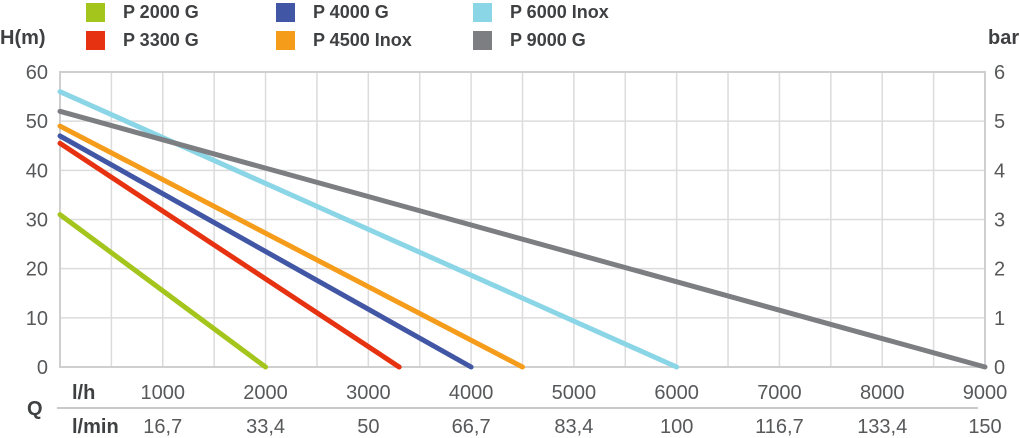 The image size is (1020, 438). What do you see at coordinates (42, 368) in the screenshot?
I see `y-left-tick-label: 0` at bounding box center [42, 368].